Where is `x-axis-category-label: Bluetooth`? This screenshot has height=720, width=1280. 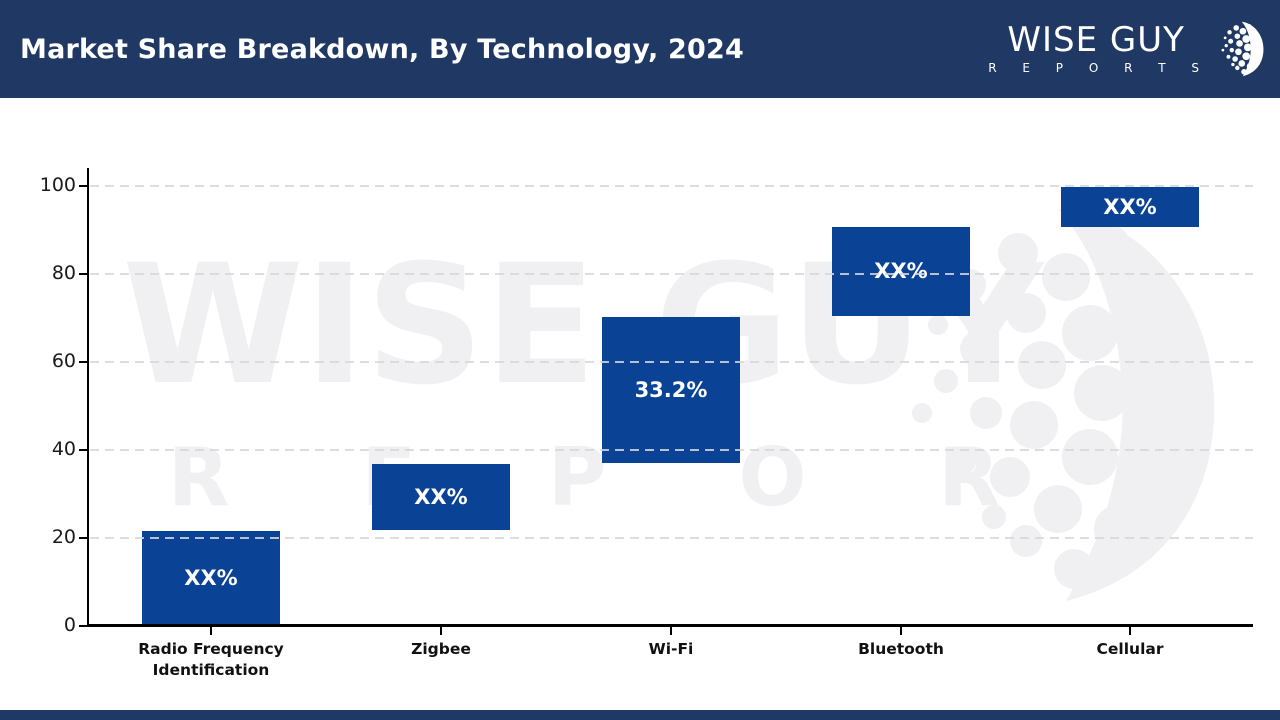 x-axis-category-label: Bluetooth is located at coordinates (901, 649).